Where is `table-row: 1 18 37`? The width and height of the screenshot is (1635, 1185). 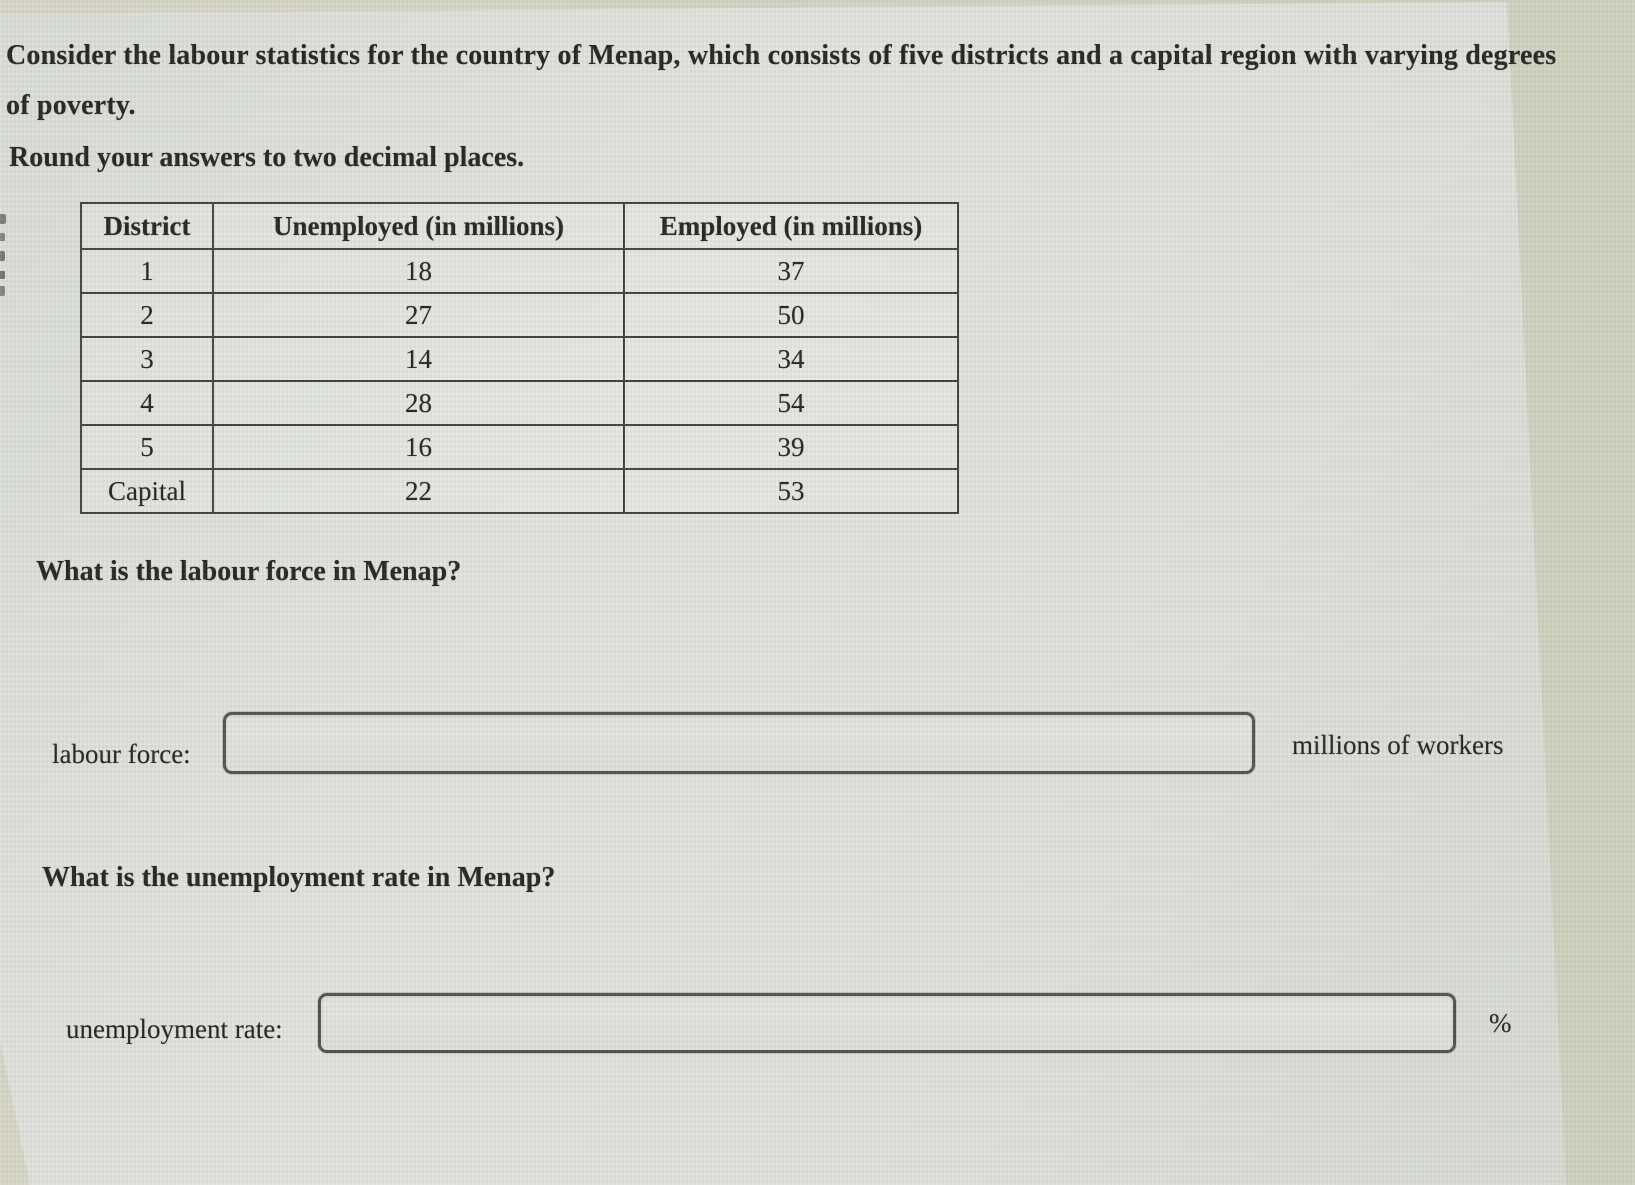
table-row: 1 18 37 is located at coordinates (519, 271).